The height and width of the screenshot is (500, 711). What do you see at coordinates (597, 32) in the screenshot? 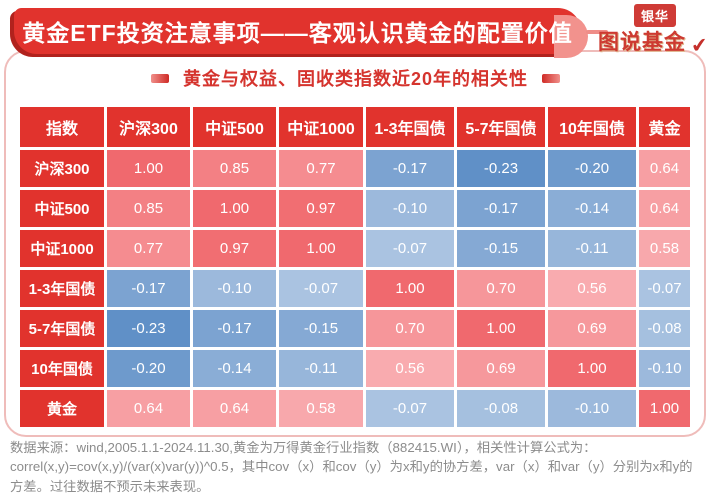
I see `divider-dash-icon` at bounding box center [597, 32].